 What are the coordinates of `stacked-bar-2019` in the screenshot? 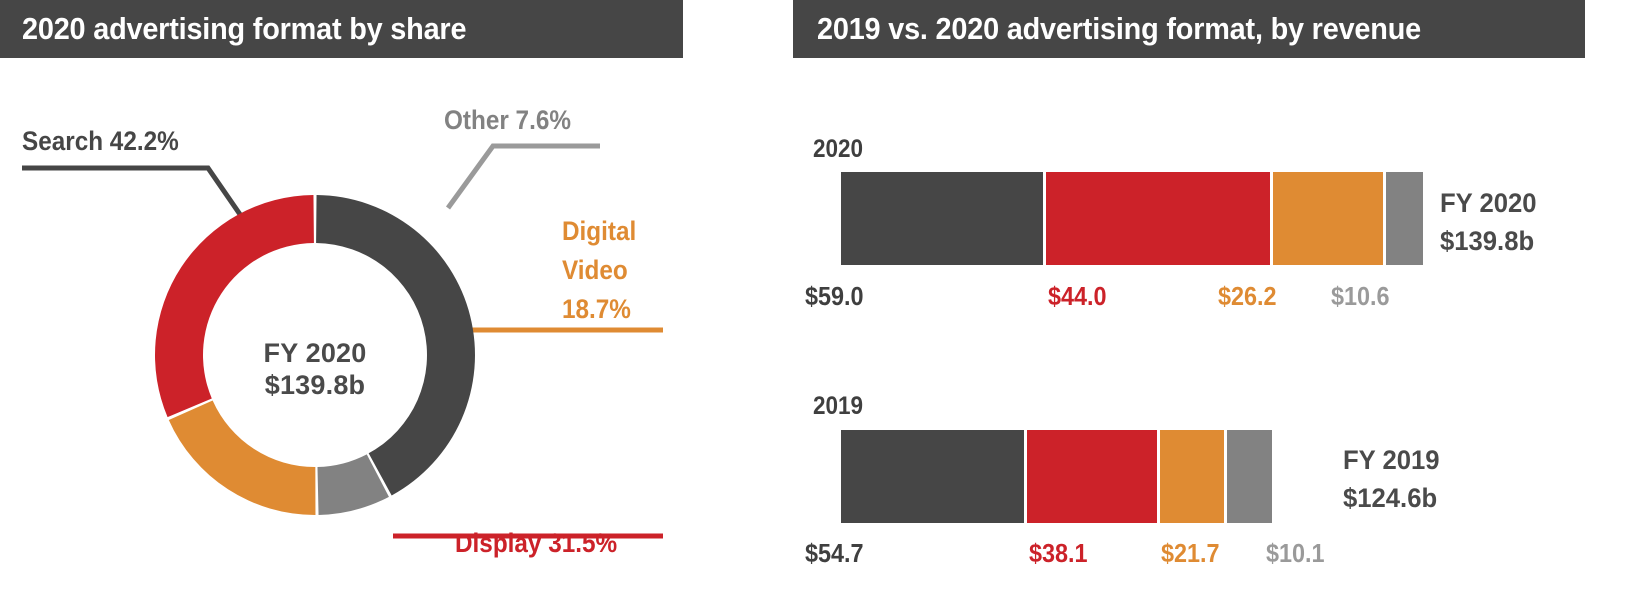 It's located at (1056, 476).